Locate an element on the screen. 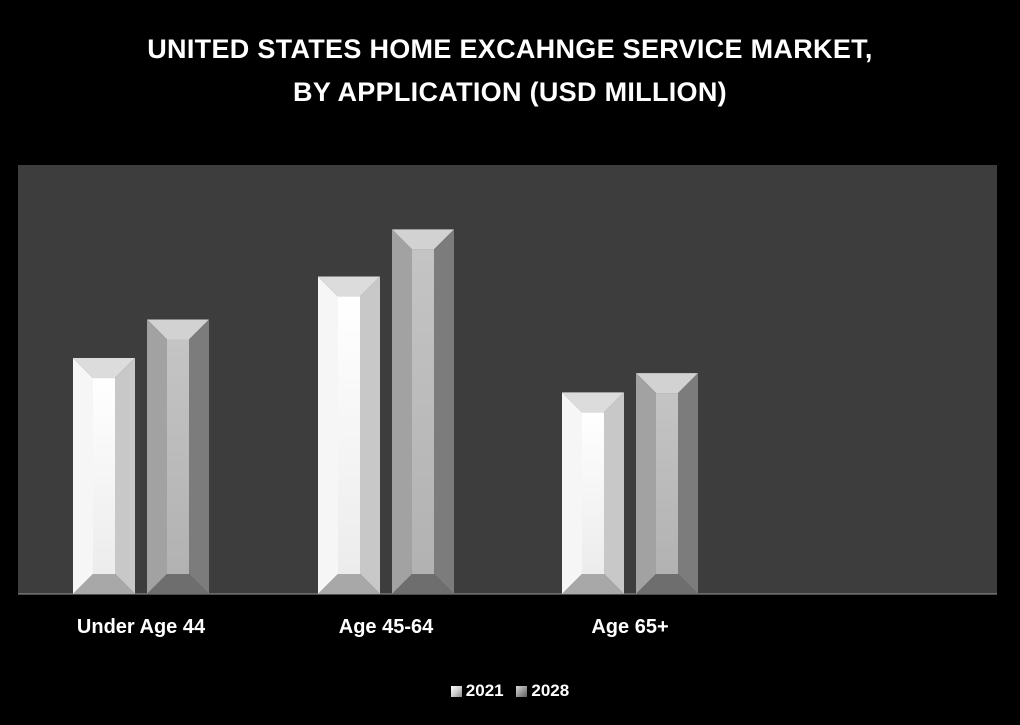  bar-2021-age-65- is located at coordinates (593, 493).